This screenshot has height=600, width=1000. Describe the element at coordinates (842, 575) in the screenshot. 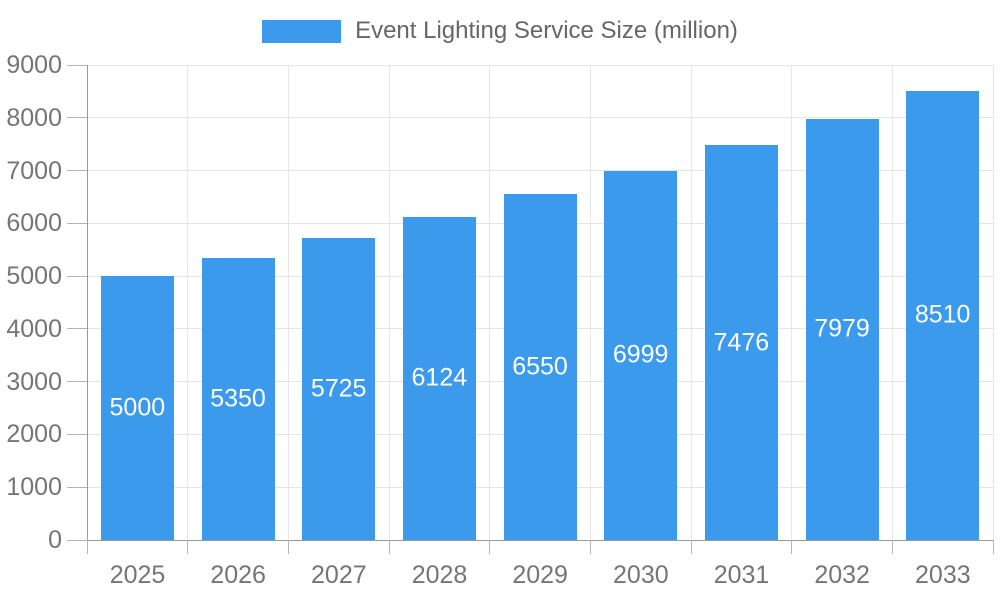

I see `x-axis-label: 2032` at that location.